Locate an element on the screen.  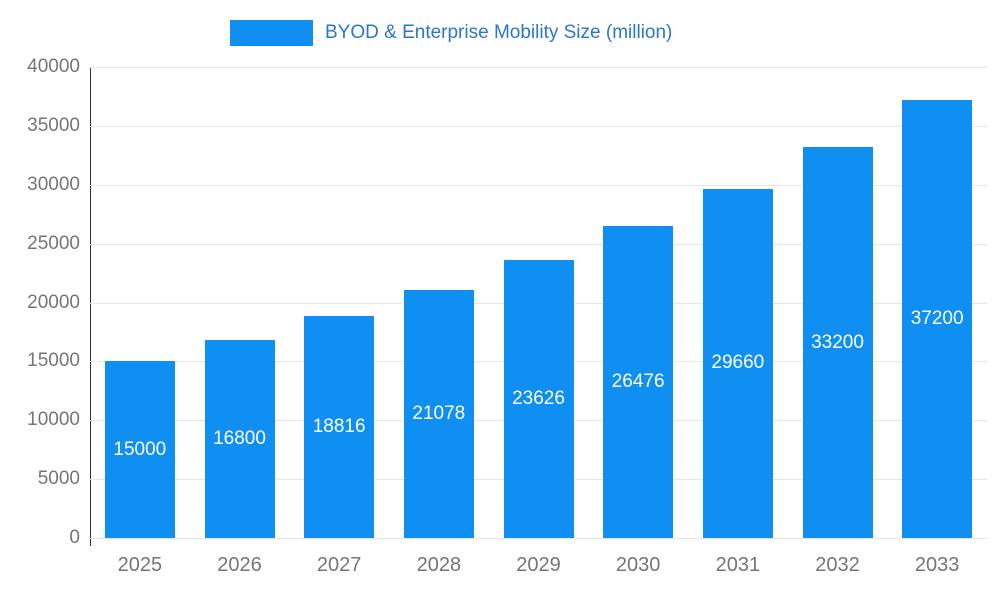
bar: 18816 is located at coordinates (339, 427).